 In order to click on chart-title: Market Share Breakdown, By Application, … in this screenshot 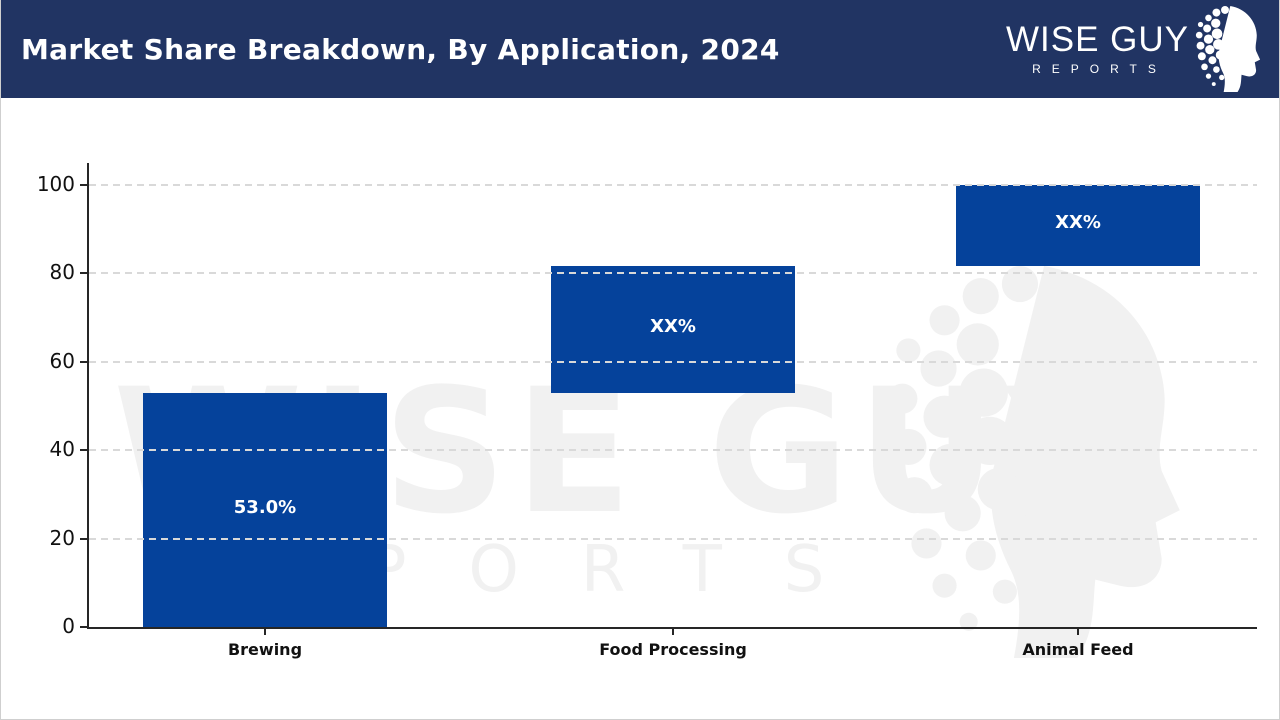, I will do `click(400, 49)`.